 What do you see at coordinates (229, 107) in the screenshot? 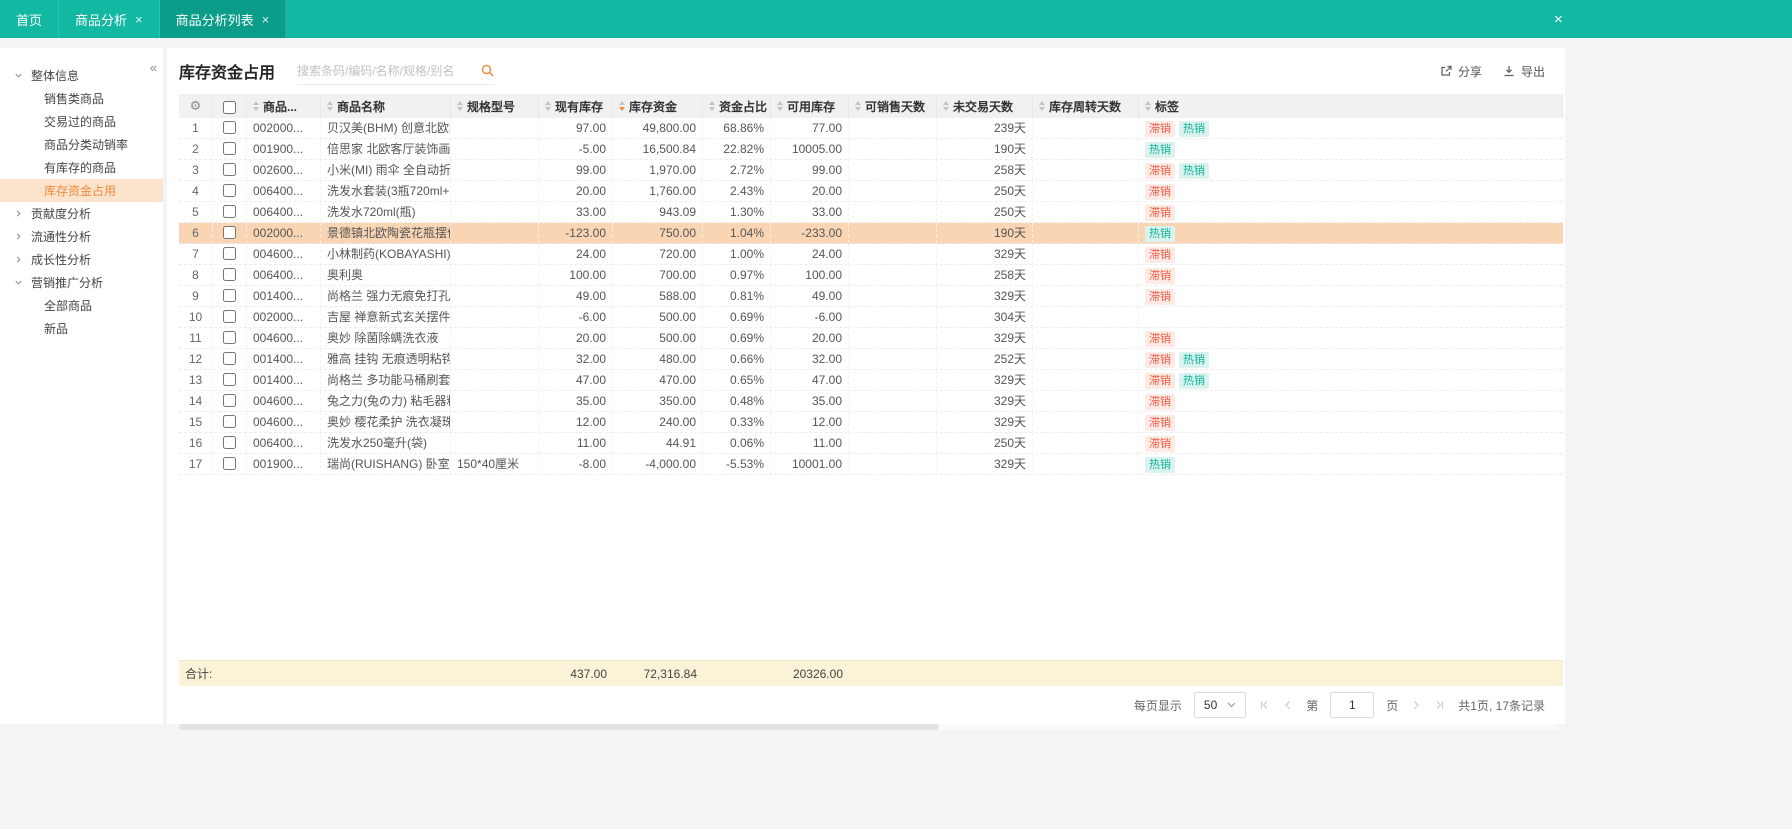
I see `select-all-checkbox` at bounding box center [229, 107].